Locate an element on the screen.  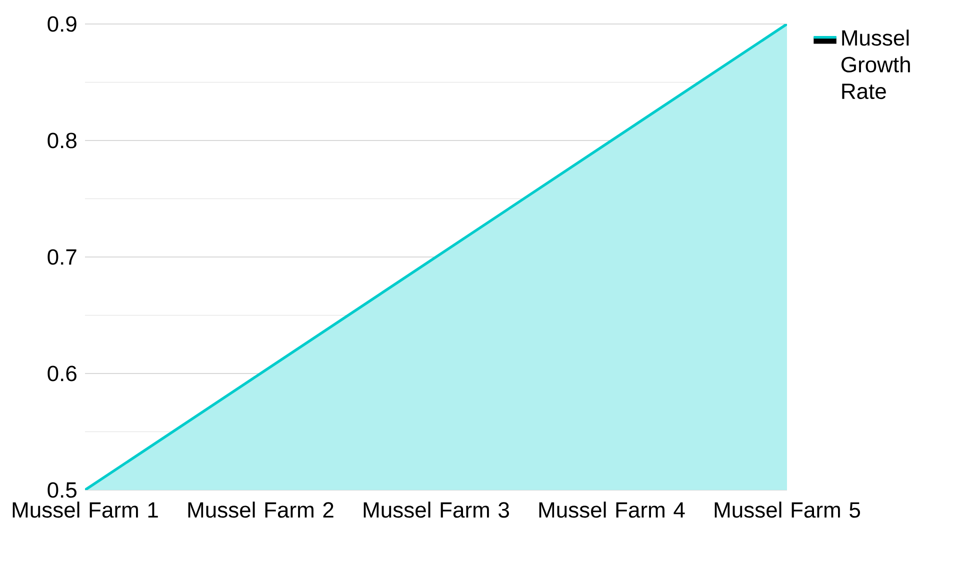
y-tick-label: 0.7 is located at coordinates (62, 257).